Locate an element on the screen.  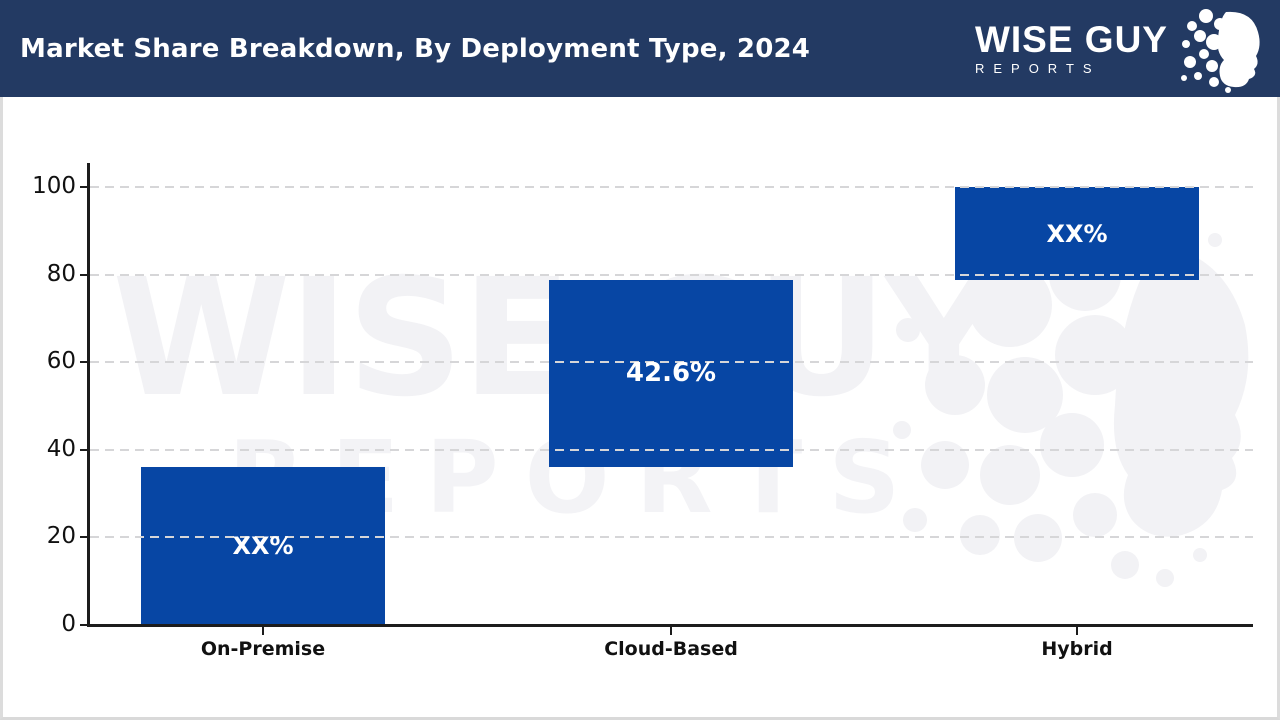
y-axis-tick-label: 40 is located at coordinates (61, 448).